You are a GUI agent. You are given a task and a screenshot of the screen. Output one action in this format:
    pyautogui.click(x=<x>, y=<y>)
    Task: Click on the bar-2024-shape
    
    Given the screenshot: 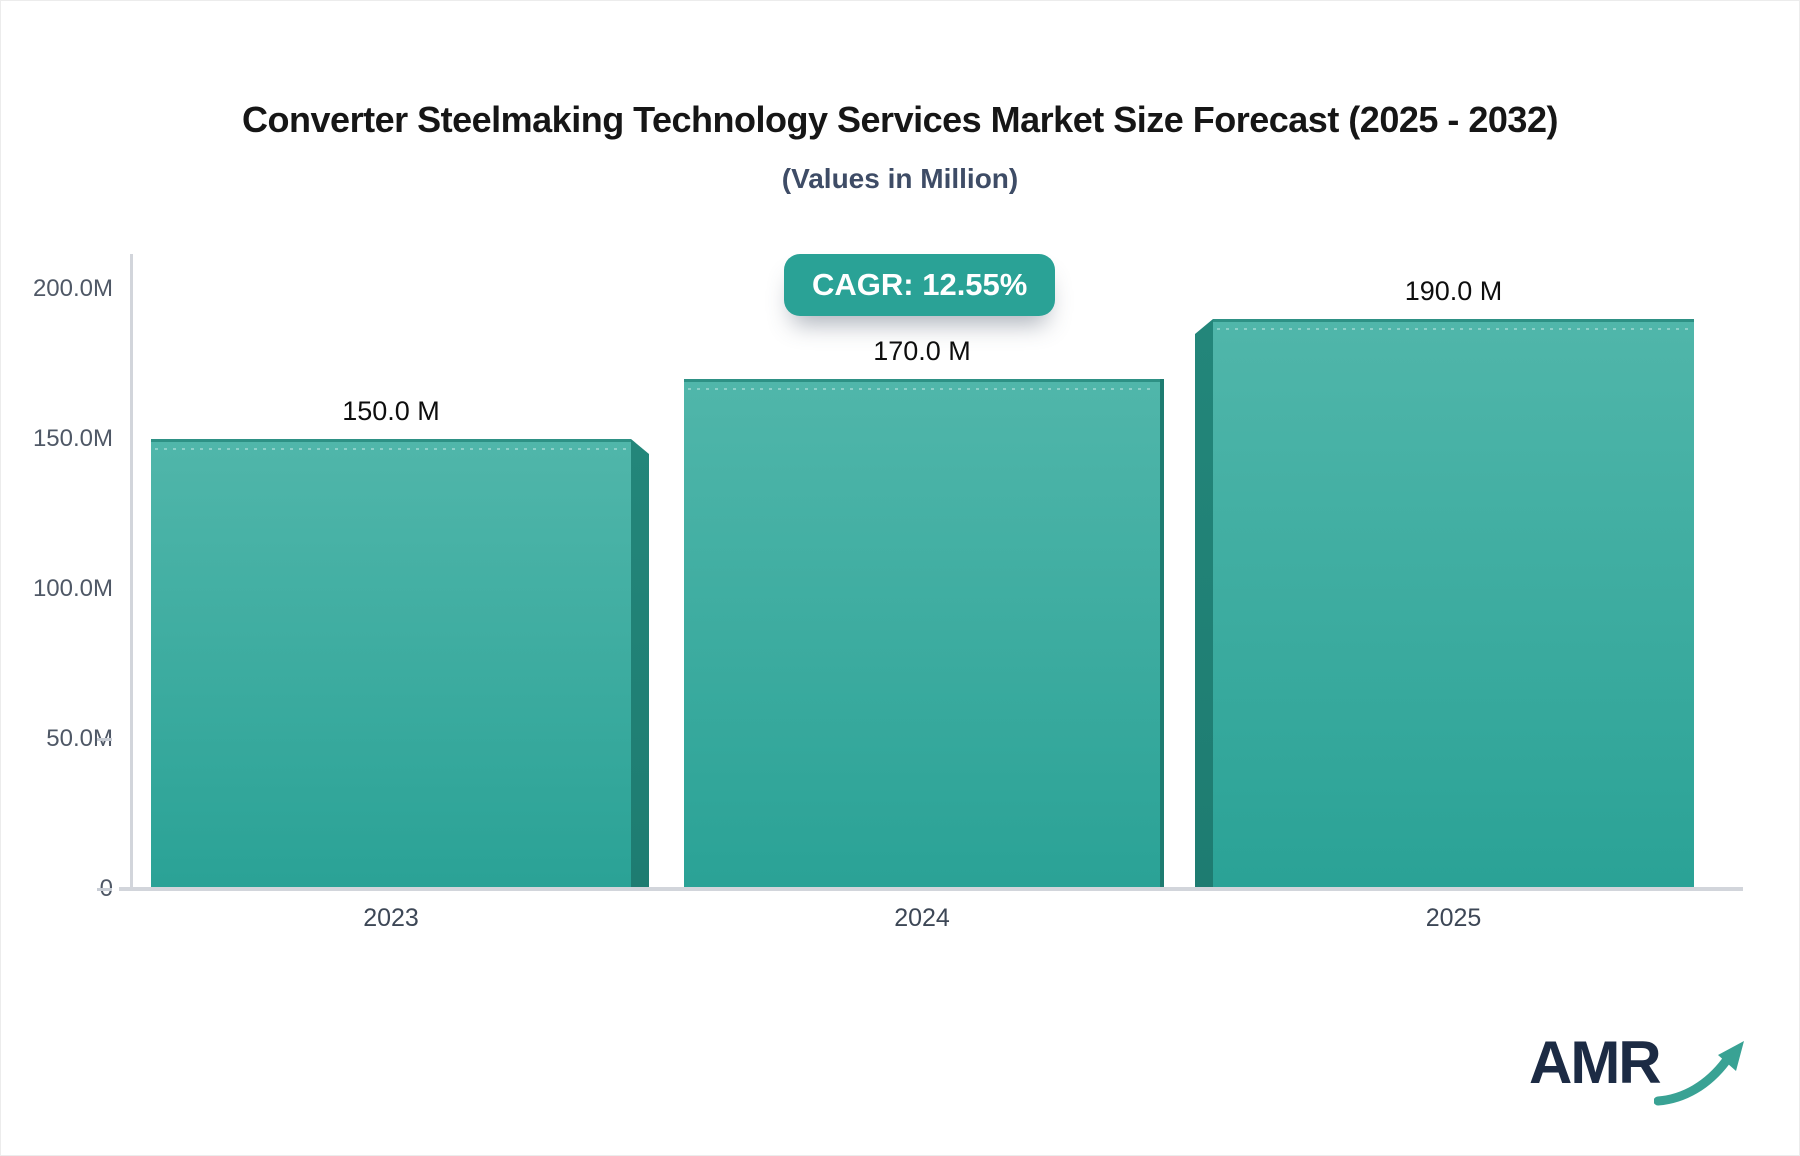 What is the action you would take?
    pyautogui.click(x=924, y=634)
    